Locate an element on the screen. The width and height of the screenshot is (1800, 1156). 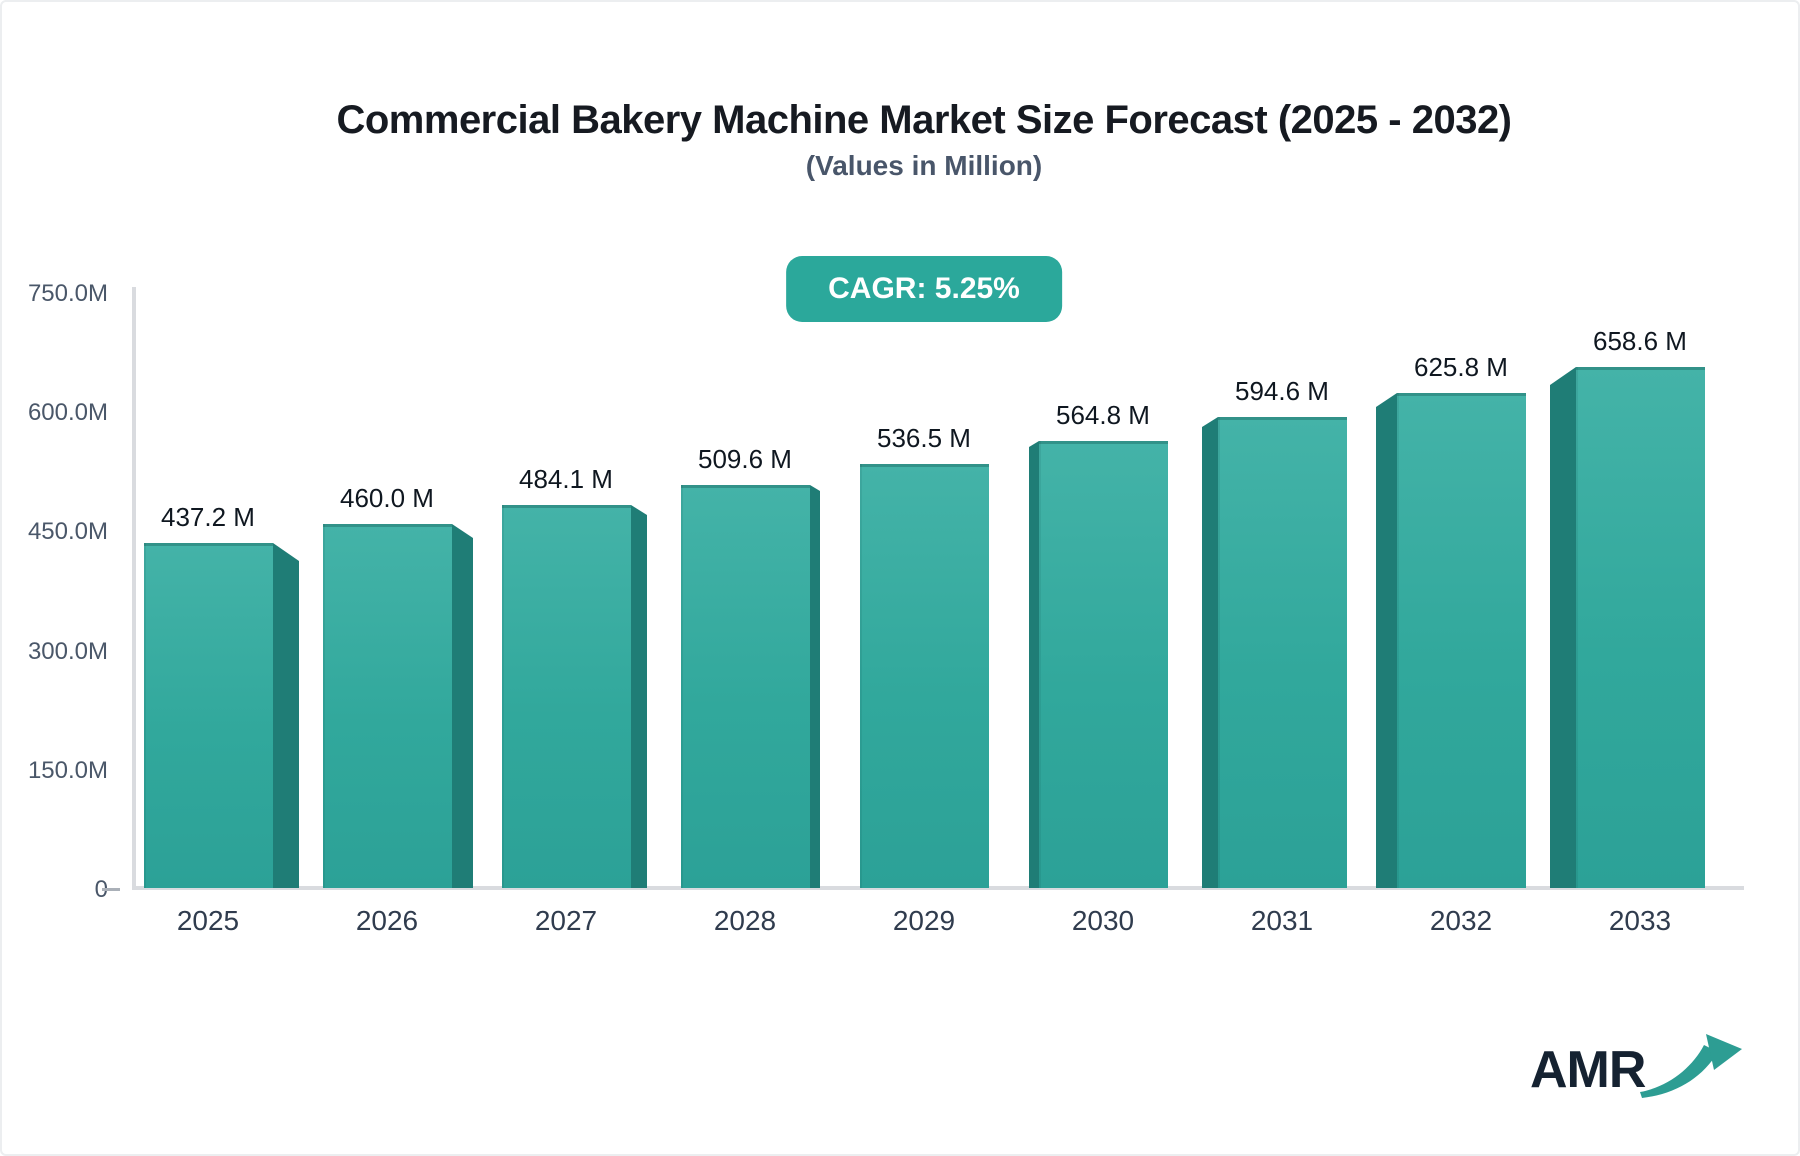
bar-2030 is located at coordinates (1103, 664).